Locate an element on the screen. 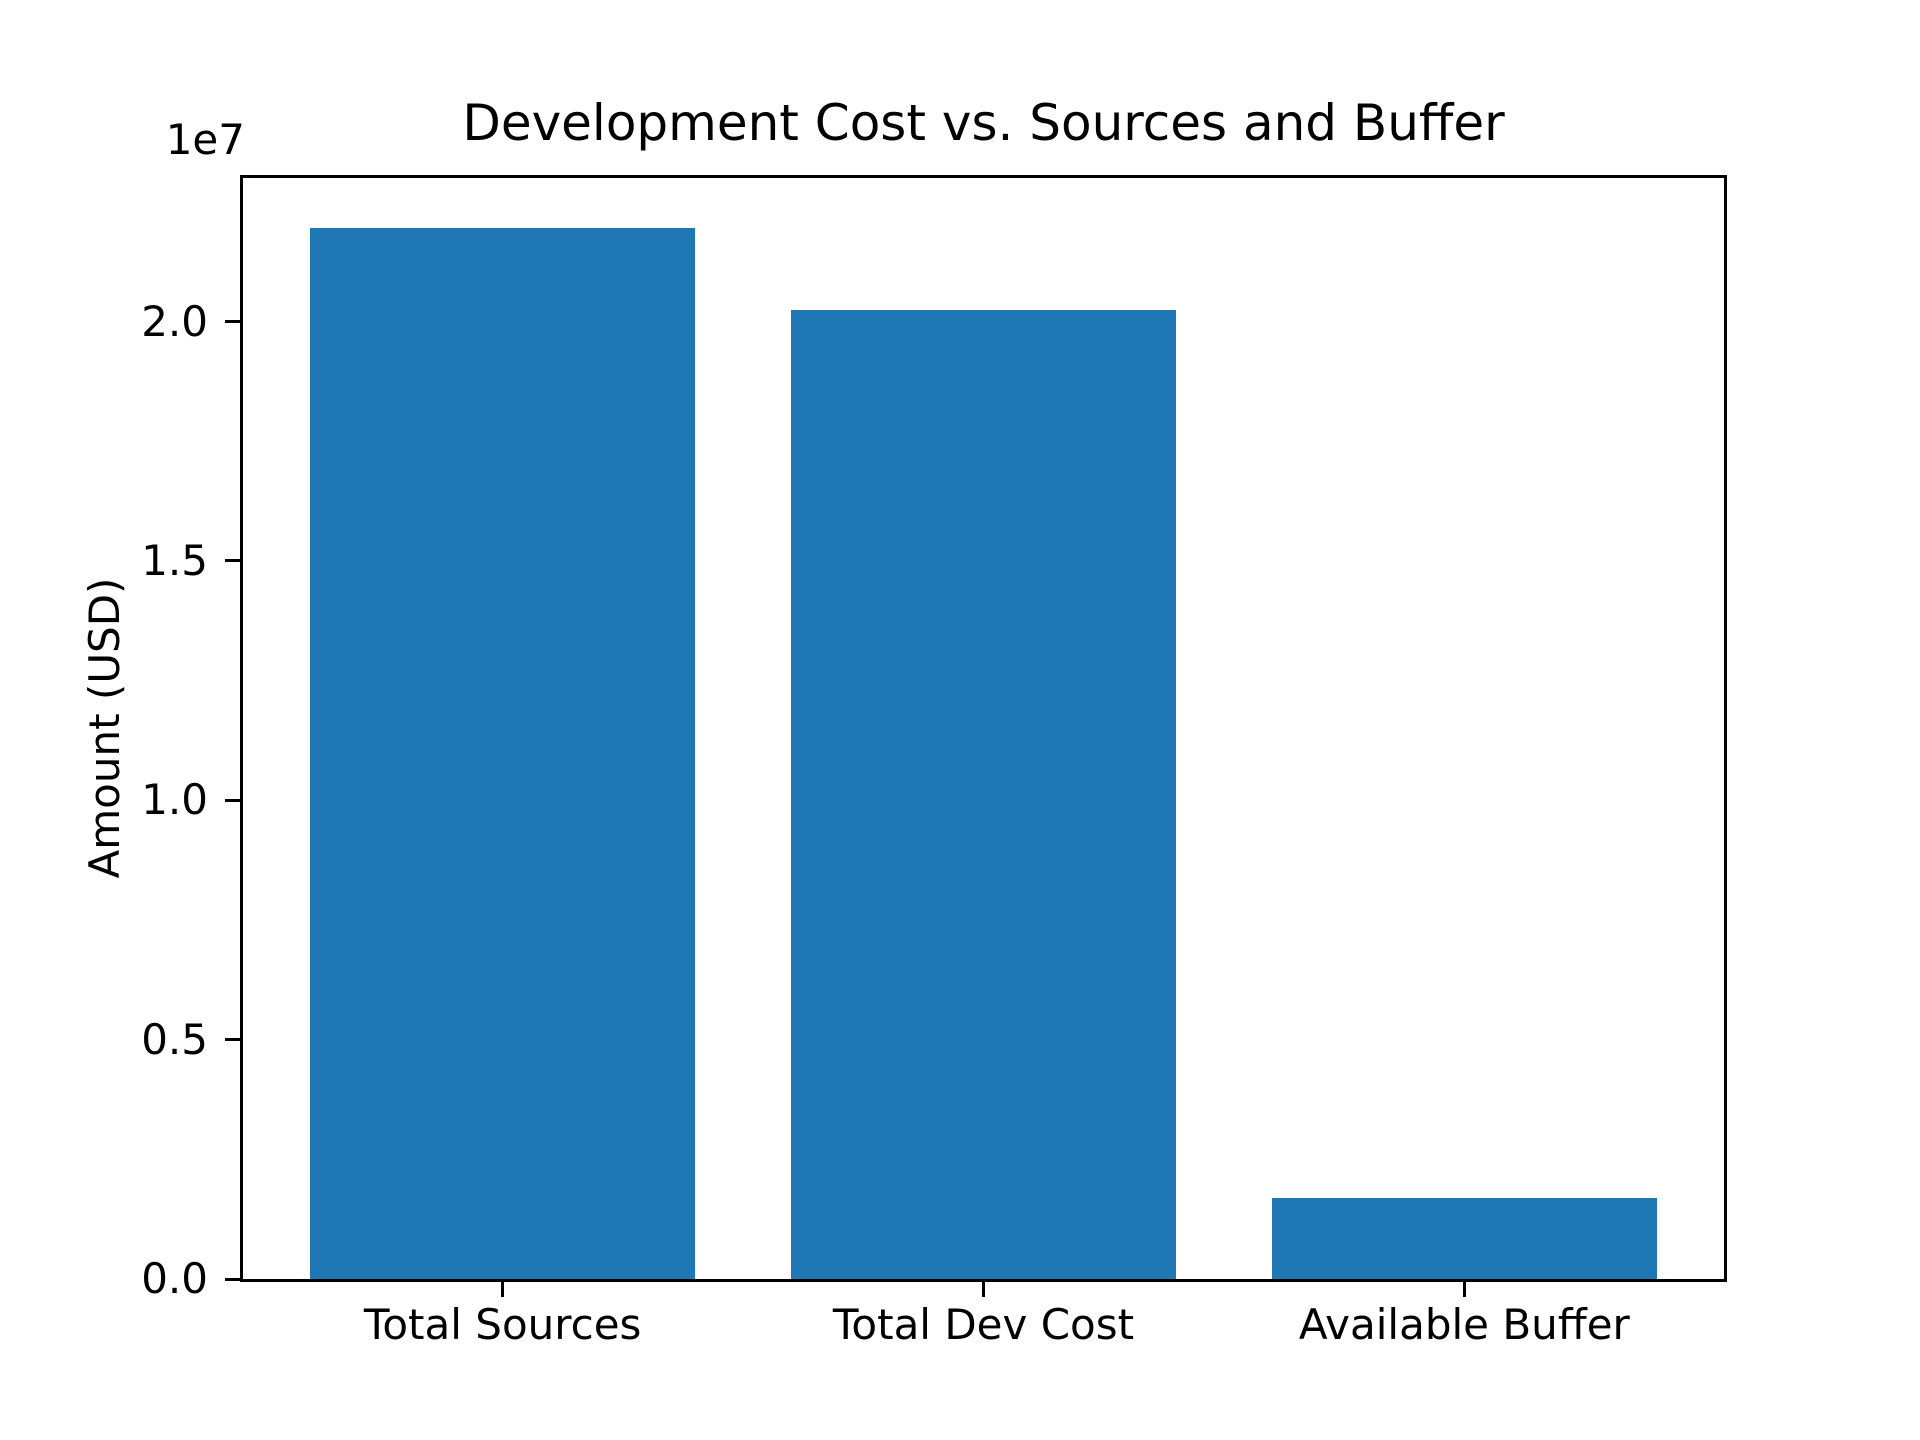  y-axis-label: Amount (USD) is located at coordinates (104, 728).